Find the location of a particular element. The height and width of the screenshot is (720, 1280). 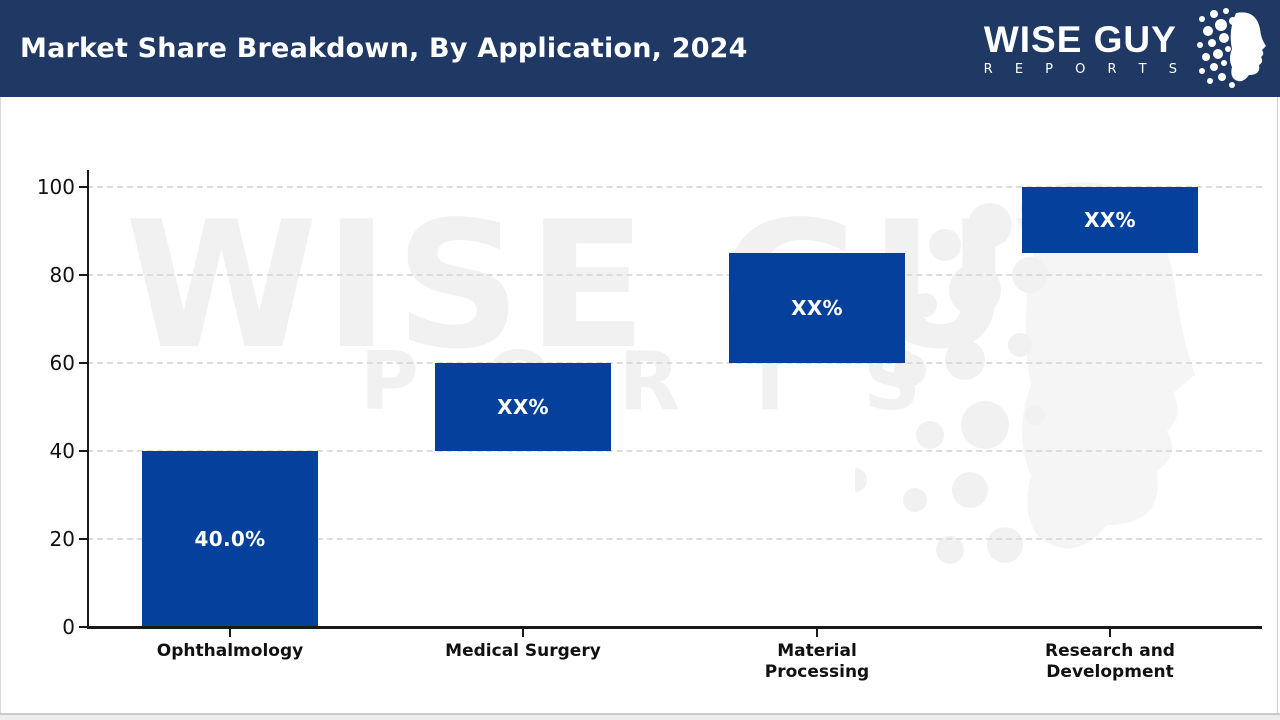

ytick-label-60: 60 is located at coordinates (62, 363).